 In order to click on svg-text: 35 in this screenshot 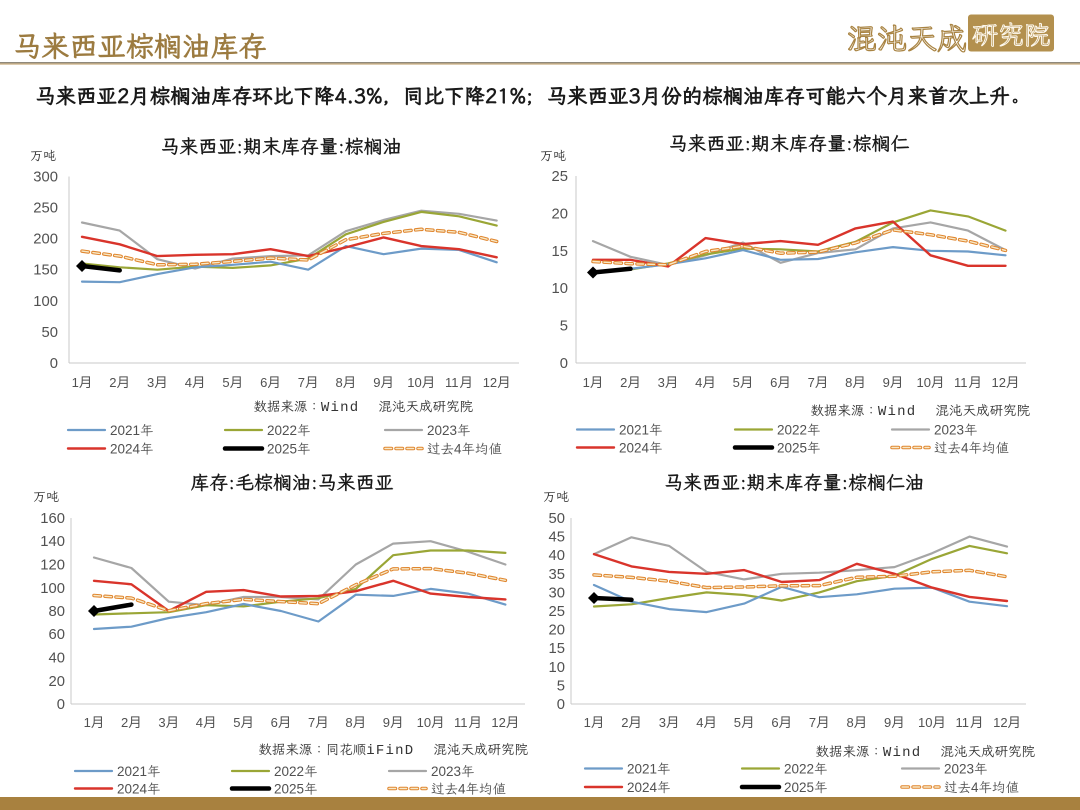, I will do `click(557, 575)`.